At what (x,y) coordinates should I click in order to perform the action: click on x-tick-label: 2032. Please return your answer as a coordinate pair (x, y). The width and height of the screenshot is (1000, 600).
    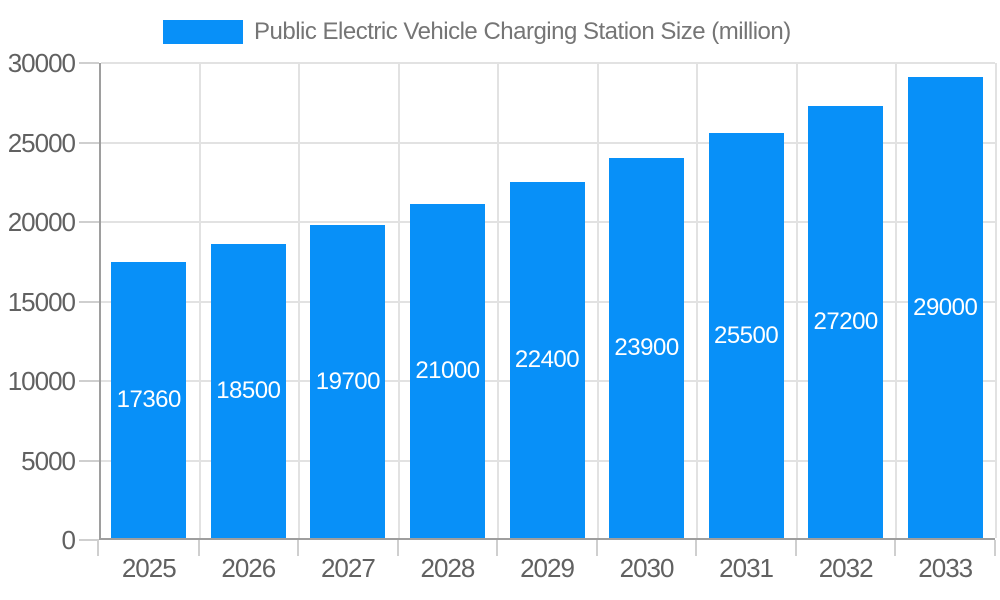
    Looking at the image, I should click on (846, 568).